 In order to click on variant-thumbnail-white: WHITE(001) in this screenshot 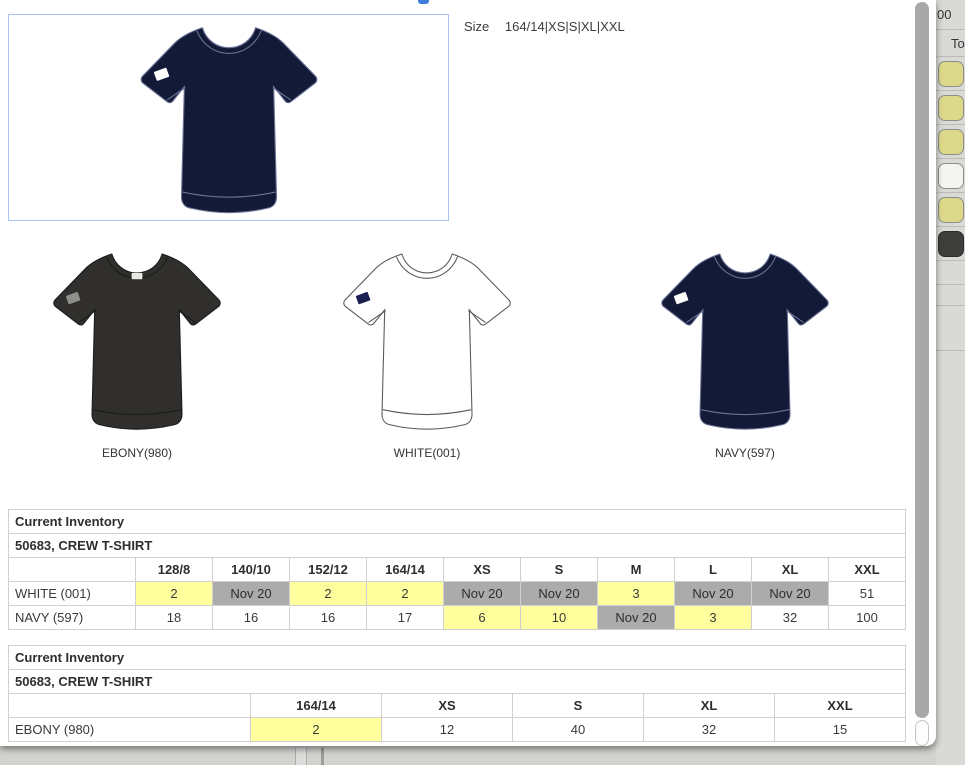, I will do `click(427, 348)`.